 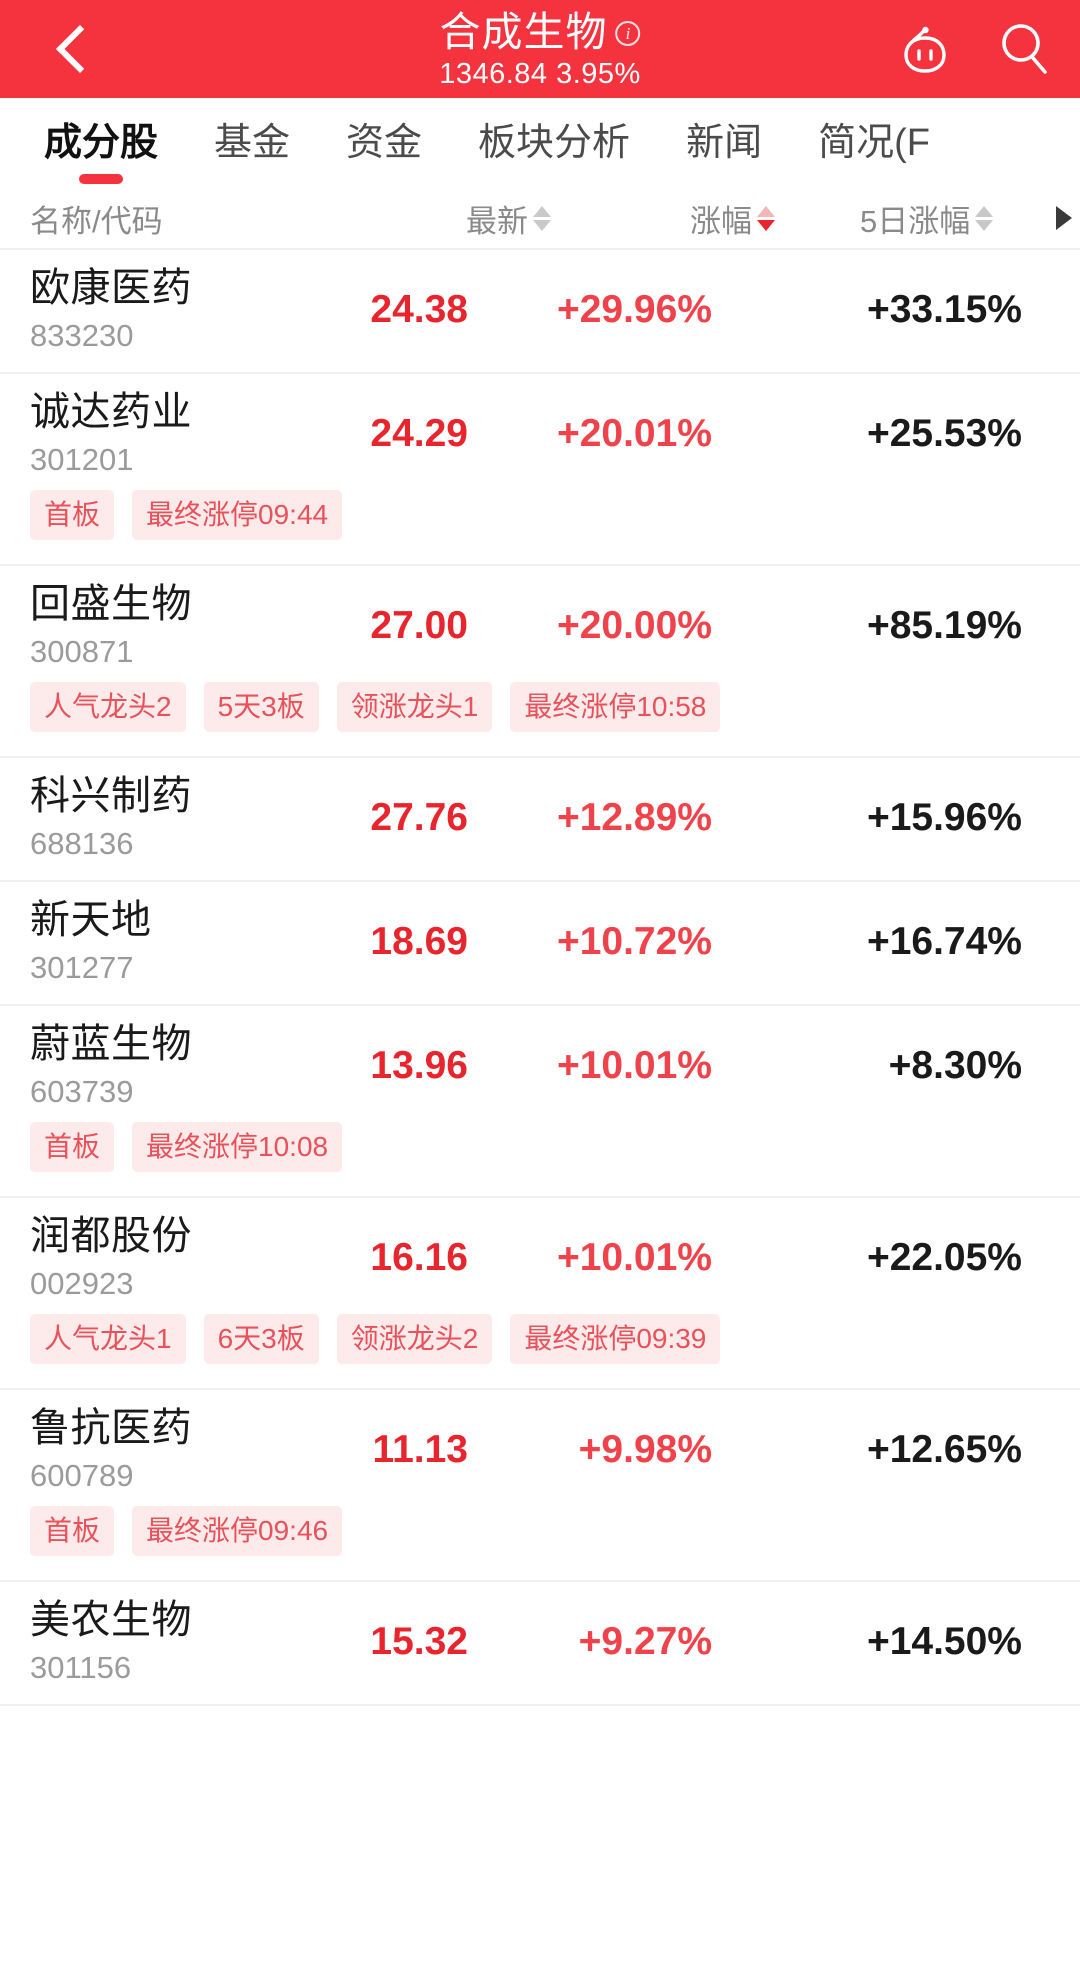 What do you see at coordinates (101, 179) in the screenshot?
I see `tab-active-indicator` at bounding box center [101, 179].